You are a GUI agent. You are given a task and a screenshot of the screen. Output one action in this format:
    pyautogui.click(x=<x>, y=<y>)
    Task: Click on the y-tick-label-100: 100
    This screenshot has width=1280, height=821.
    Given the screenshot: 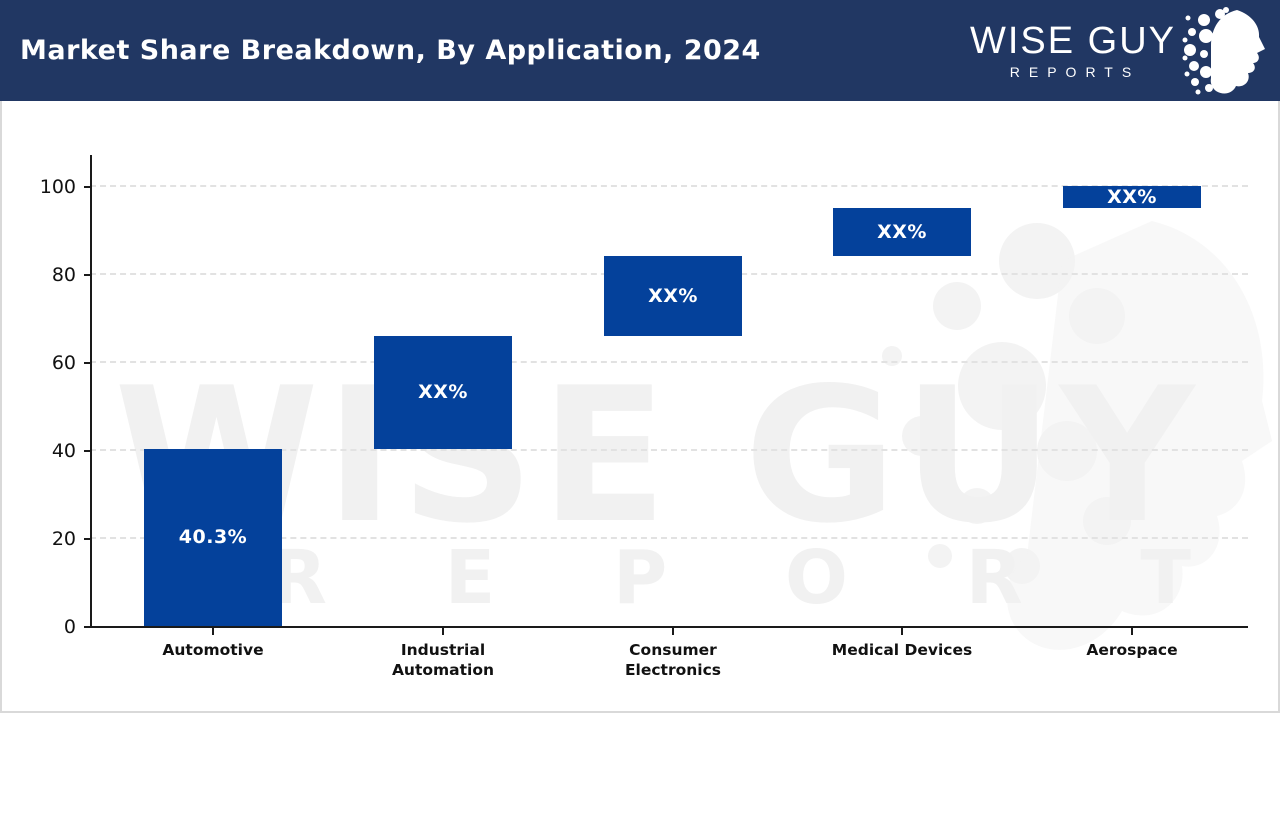 What is the action you would take?
    pyautogui.click(x=57, y=187)
    